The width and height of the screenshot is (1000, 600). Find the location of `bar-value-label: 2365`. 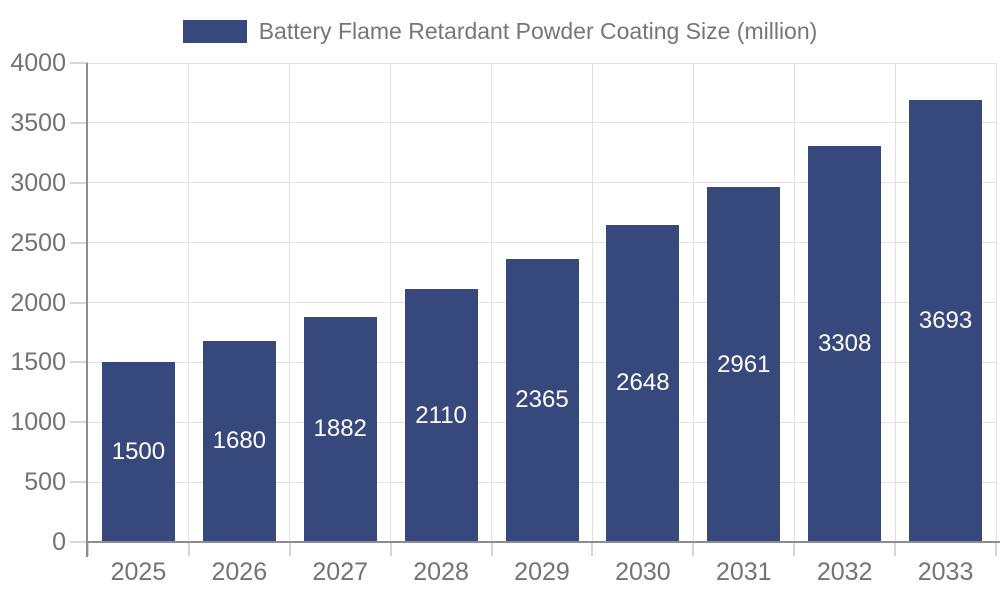

bar-value-label: 2365 is located at coordinates (542, 400).